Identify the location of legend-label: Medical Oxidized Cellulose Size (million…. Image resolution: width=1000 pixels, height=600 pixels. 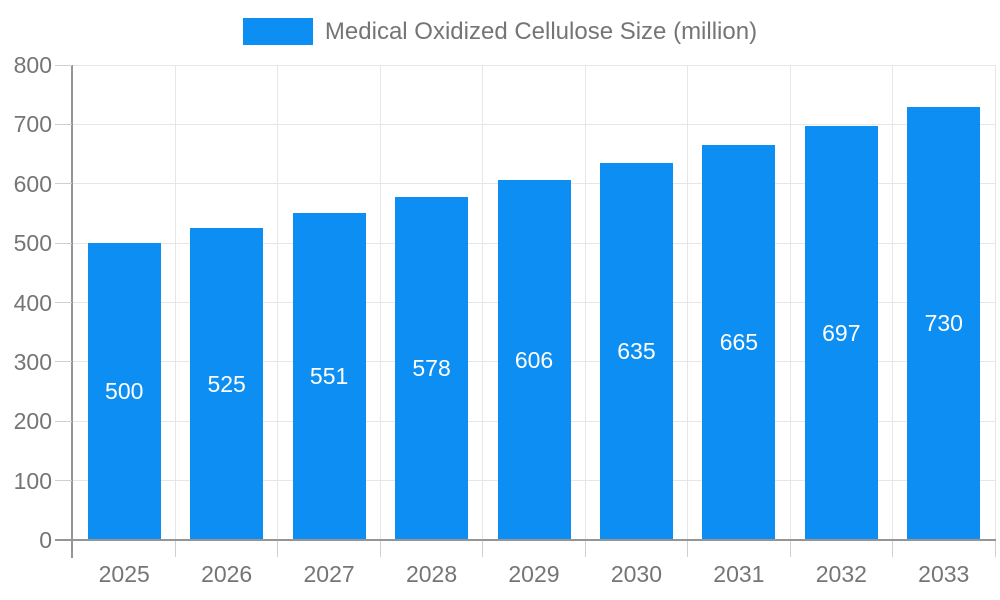
(541, 31).